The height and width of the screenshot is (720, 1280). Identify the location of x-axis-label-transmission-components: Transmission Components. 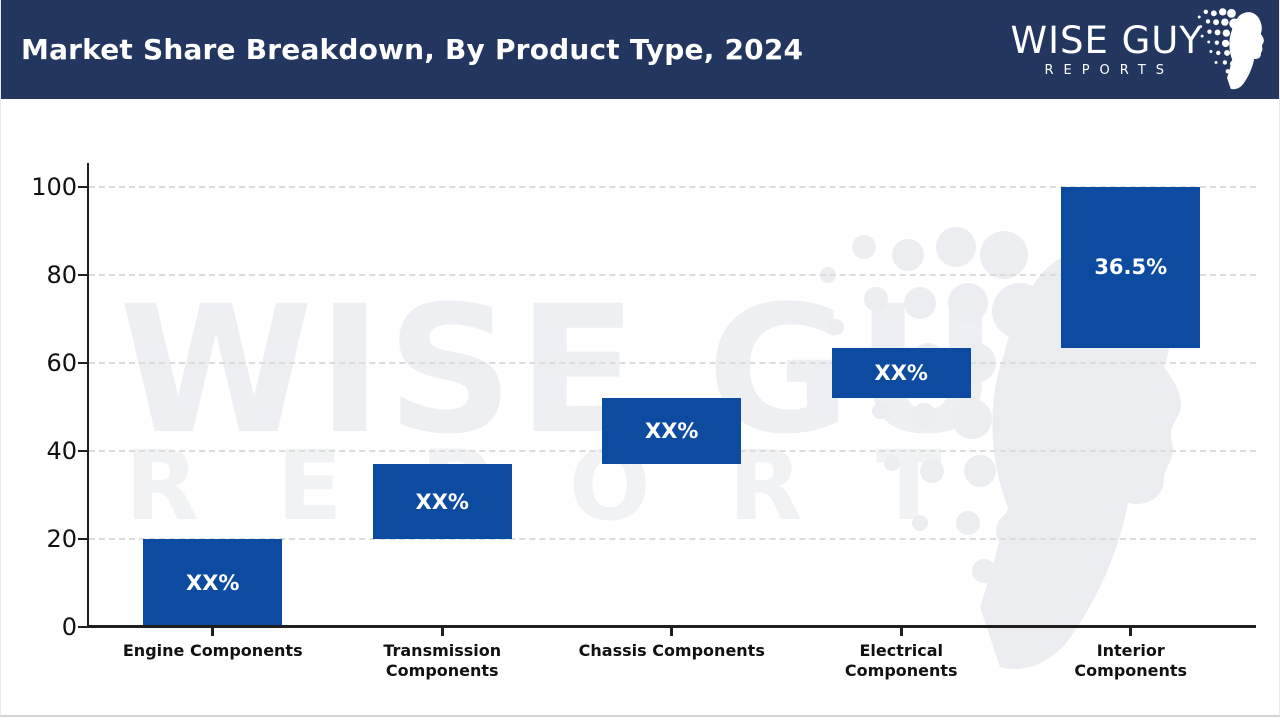
(442, 661).